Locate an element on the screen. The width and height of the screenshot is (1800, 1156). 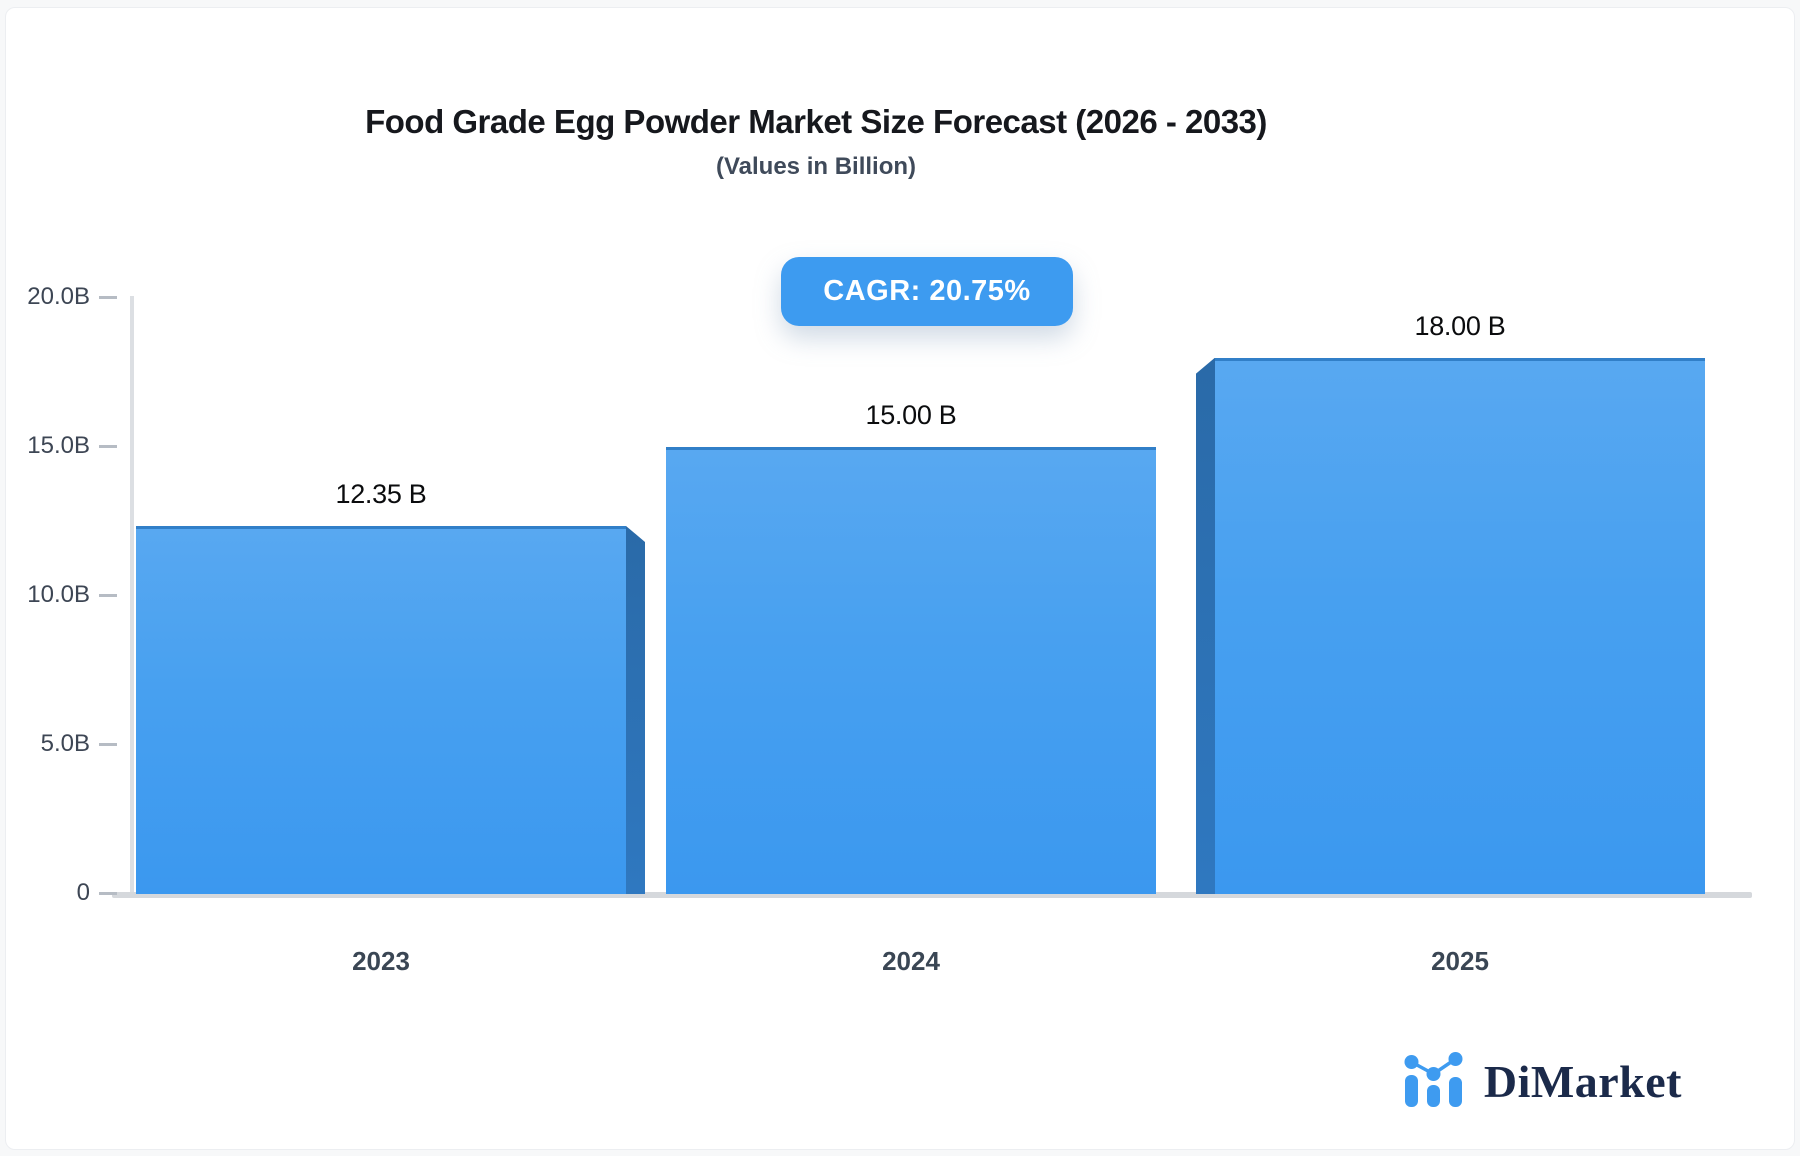
dimarket-logo: DiMarket is located at coordinates (1540, 1081).